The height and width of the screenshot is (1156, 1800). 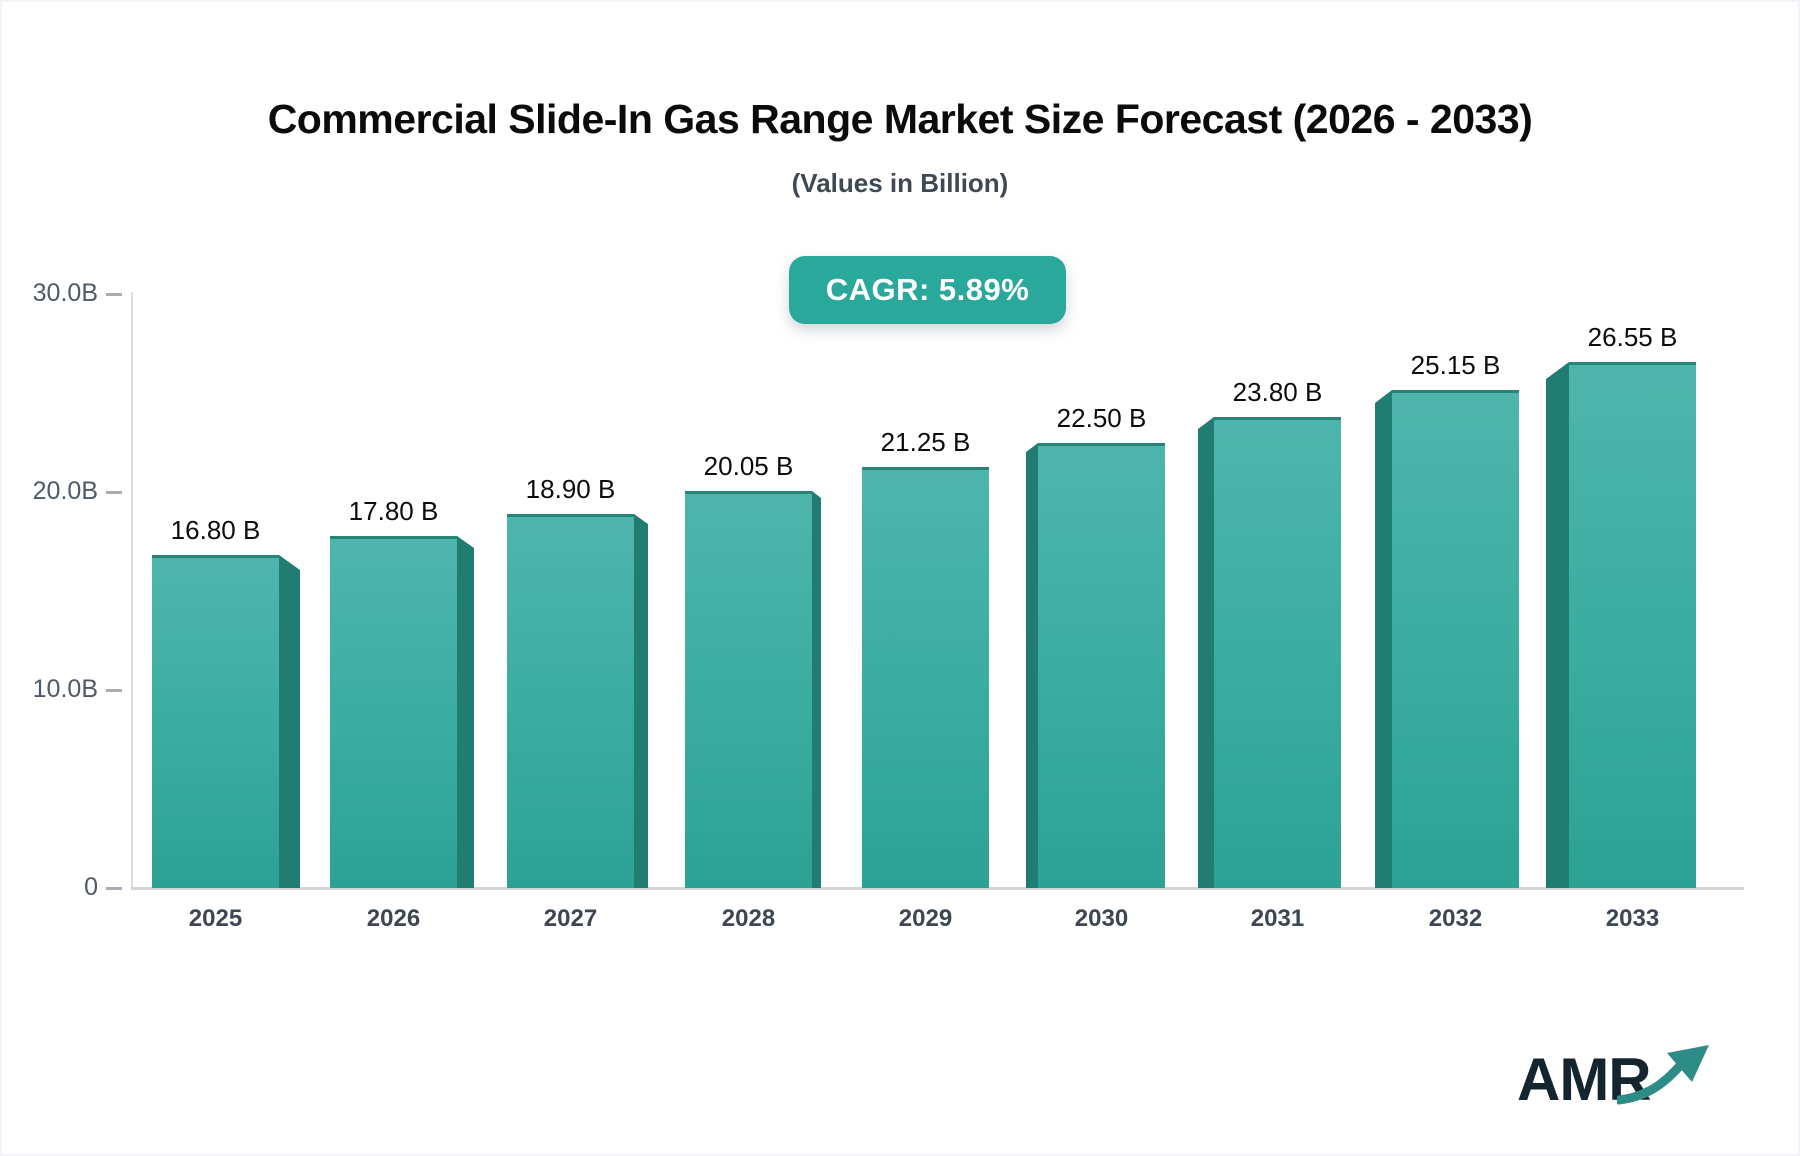 I want to click on x-axis-category-label: 2033, so click(x=1632, y=918).